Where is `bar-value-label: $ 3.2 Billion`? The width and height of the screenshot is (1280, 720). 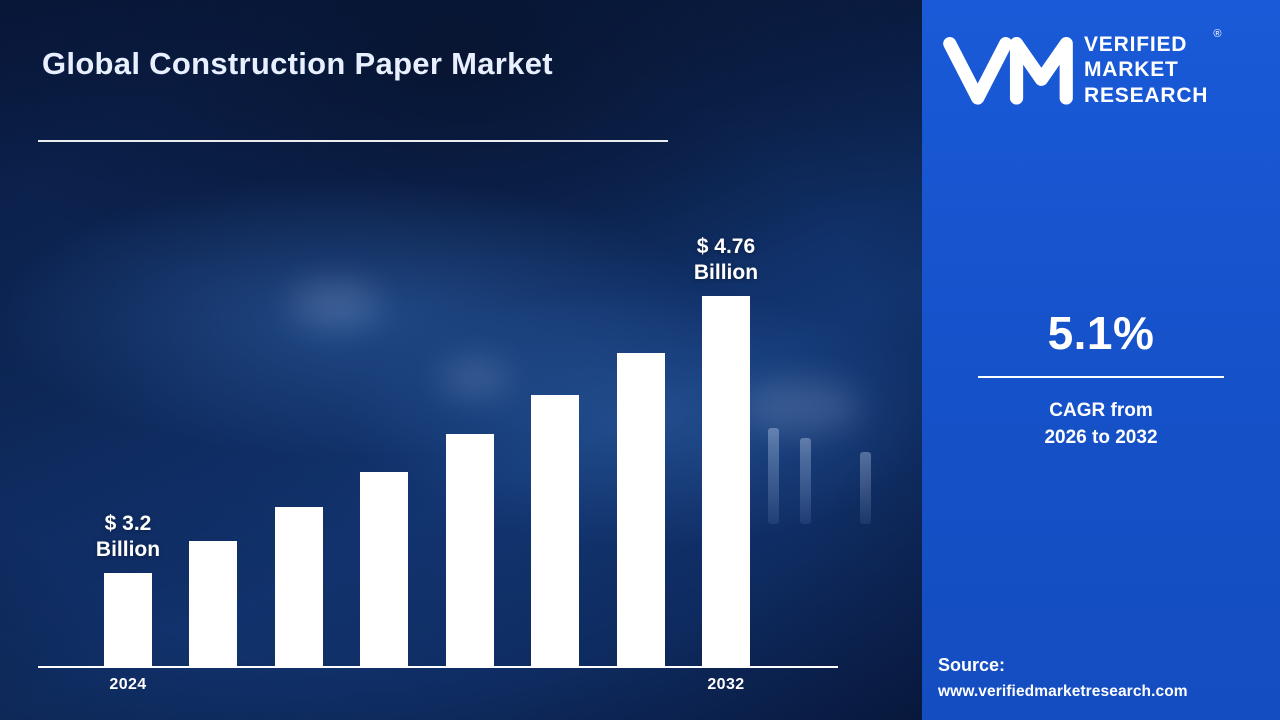
bar-value-label: $ 3.2 Billion is located at coordinates (128, 536).